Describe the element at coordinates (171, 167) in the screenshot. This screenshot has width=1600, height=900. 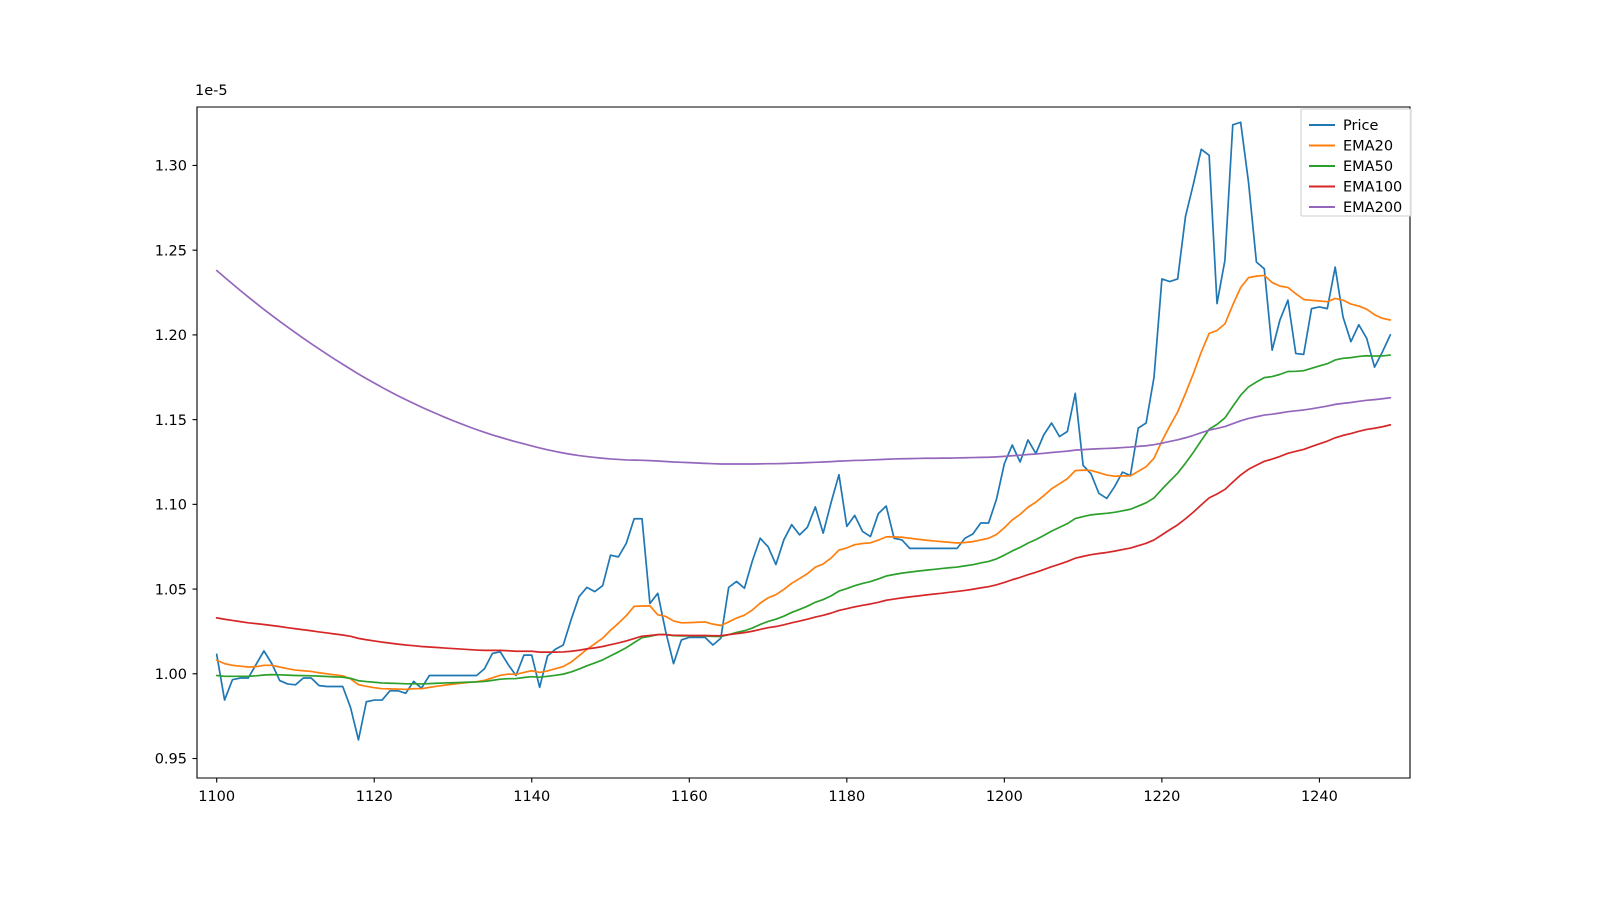
I see `y-tick-label: 1.30` at that location.